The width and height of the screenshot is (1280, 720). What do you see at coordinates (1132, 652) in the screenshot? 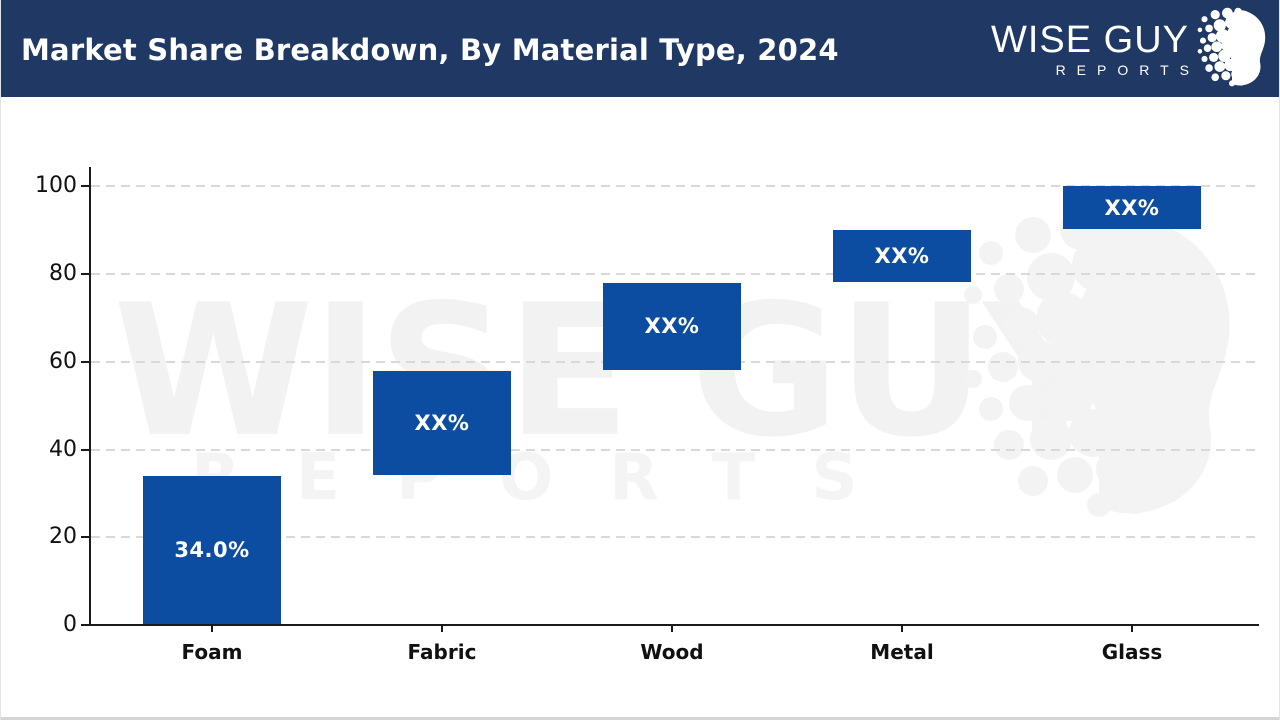
I see `x-category-label: Glass` at bounding box center [1132, 652].